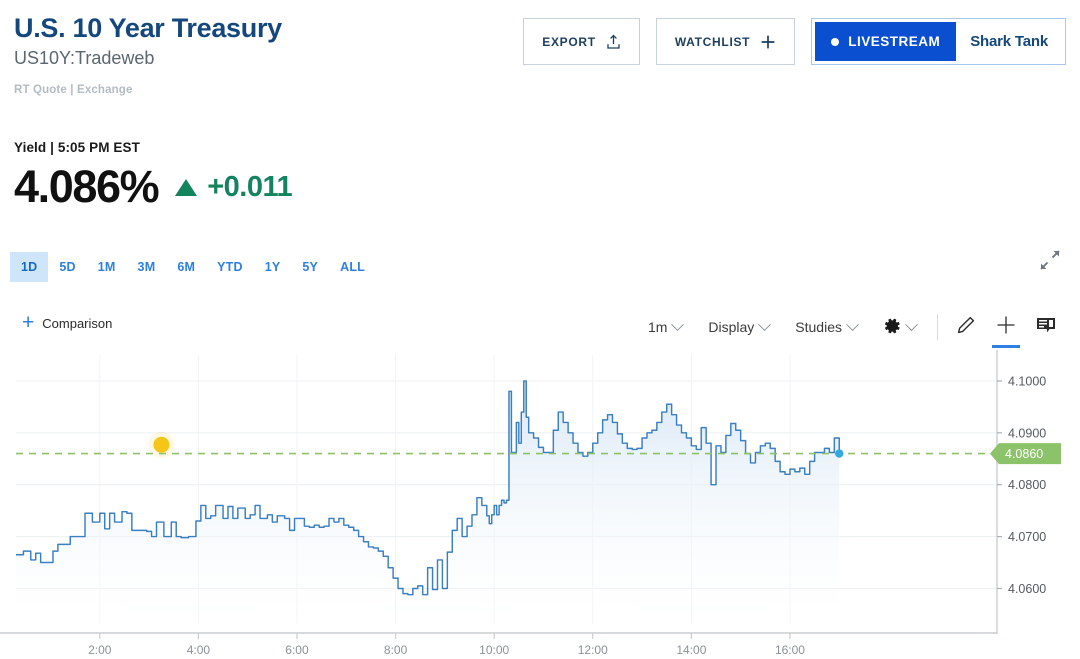 The width and height of the screenshot is (1080, 659). I want to click on last-price-marker, so click(839, 453).